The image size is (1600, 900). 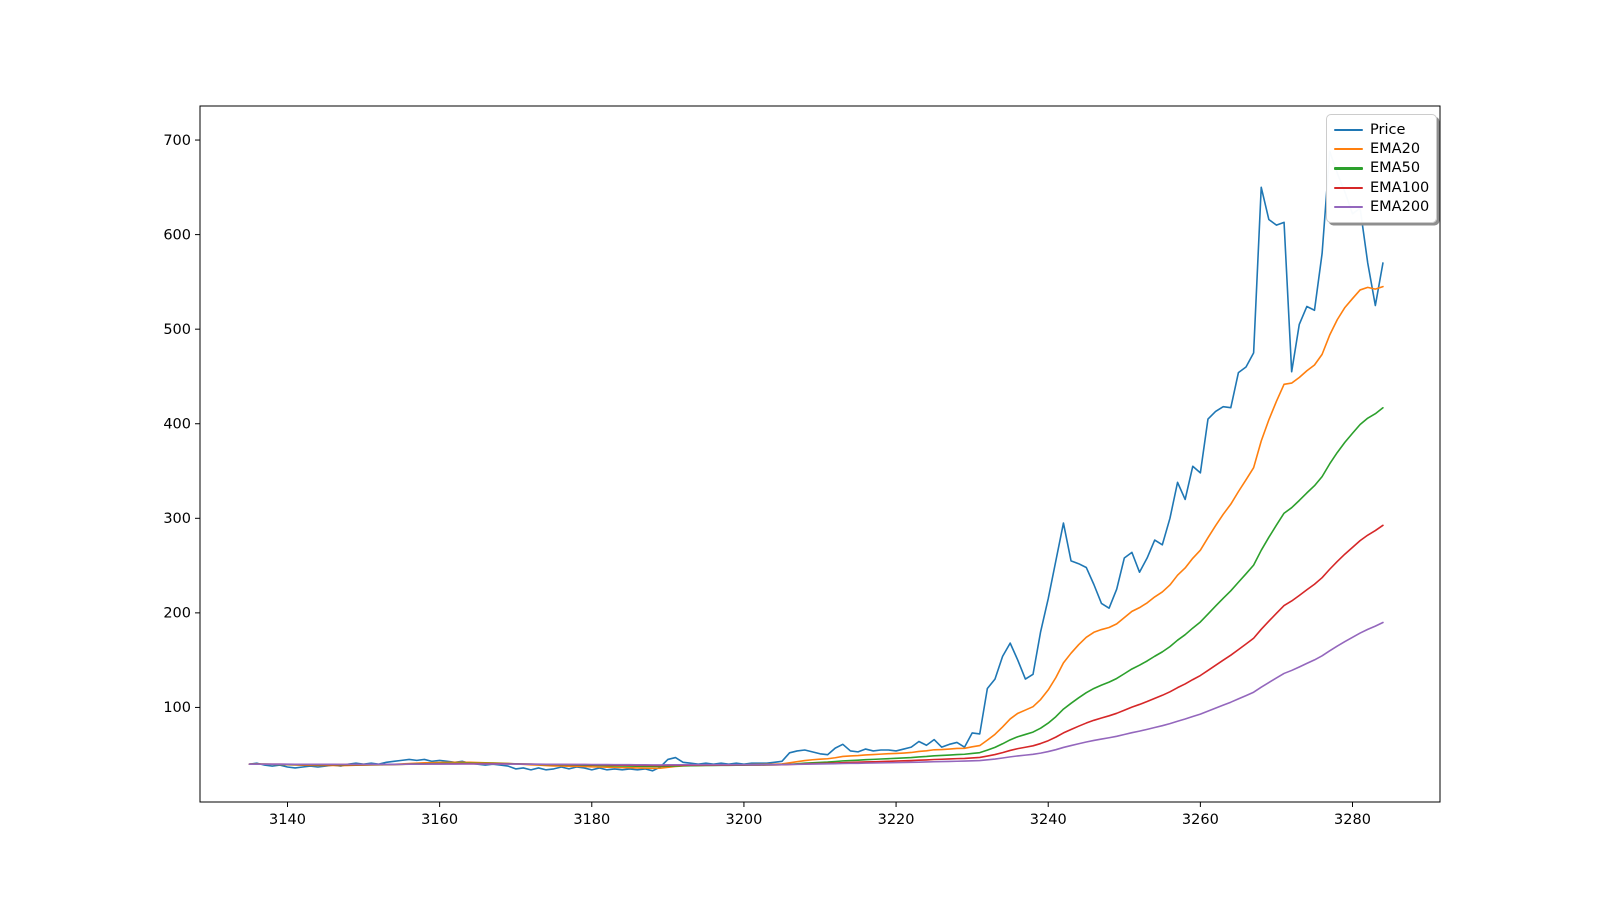 What do you see at coordinates (1048, 820) in the screenshot?
I see `x-tick-label: 3240` at bounding box center [1048, 820].